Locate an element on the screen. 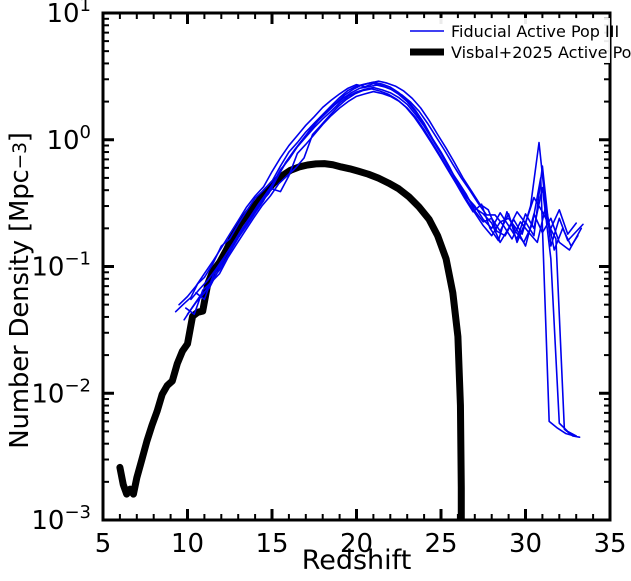 Image resolution: width=631 pixels, height=581 pixels. y-tick-label: 10⁻¹ is located at coordinates (61, 266).